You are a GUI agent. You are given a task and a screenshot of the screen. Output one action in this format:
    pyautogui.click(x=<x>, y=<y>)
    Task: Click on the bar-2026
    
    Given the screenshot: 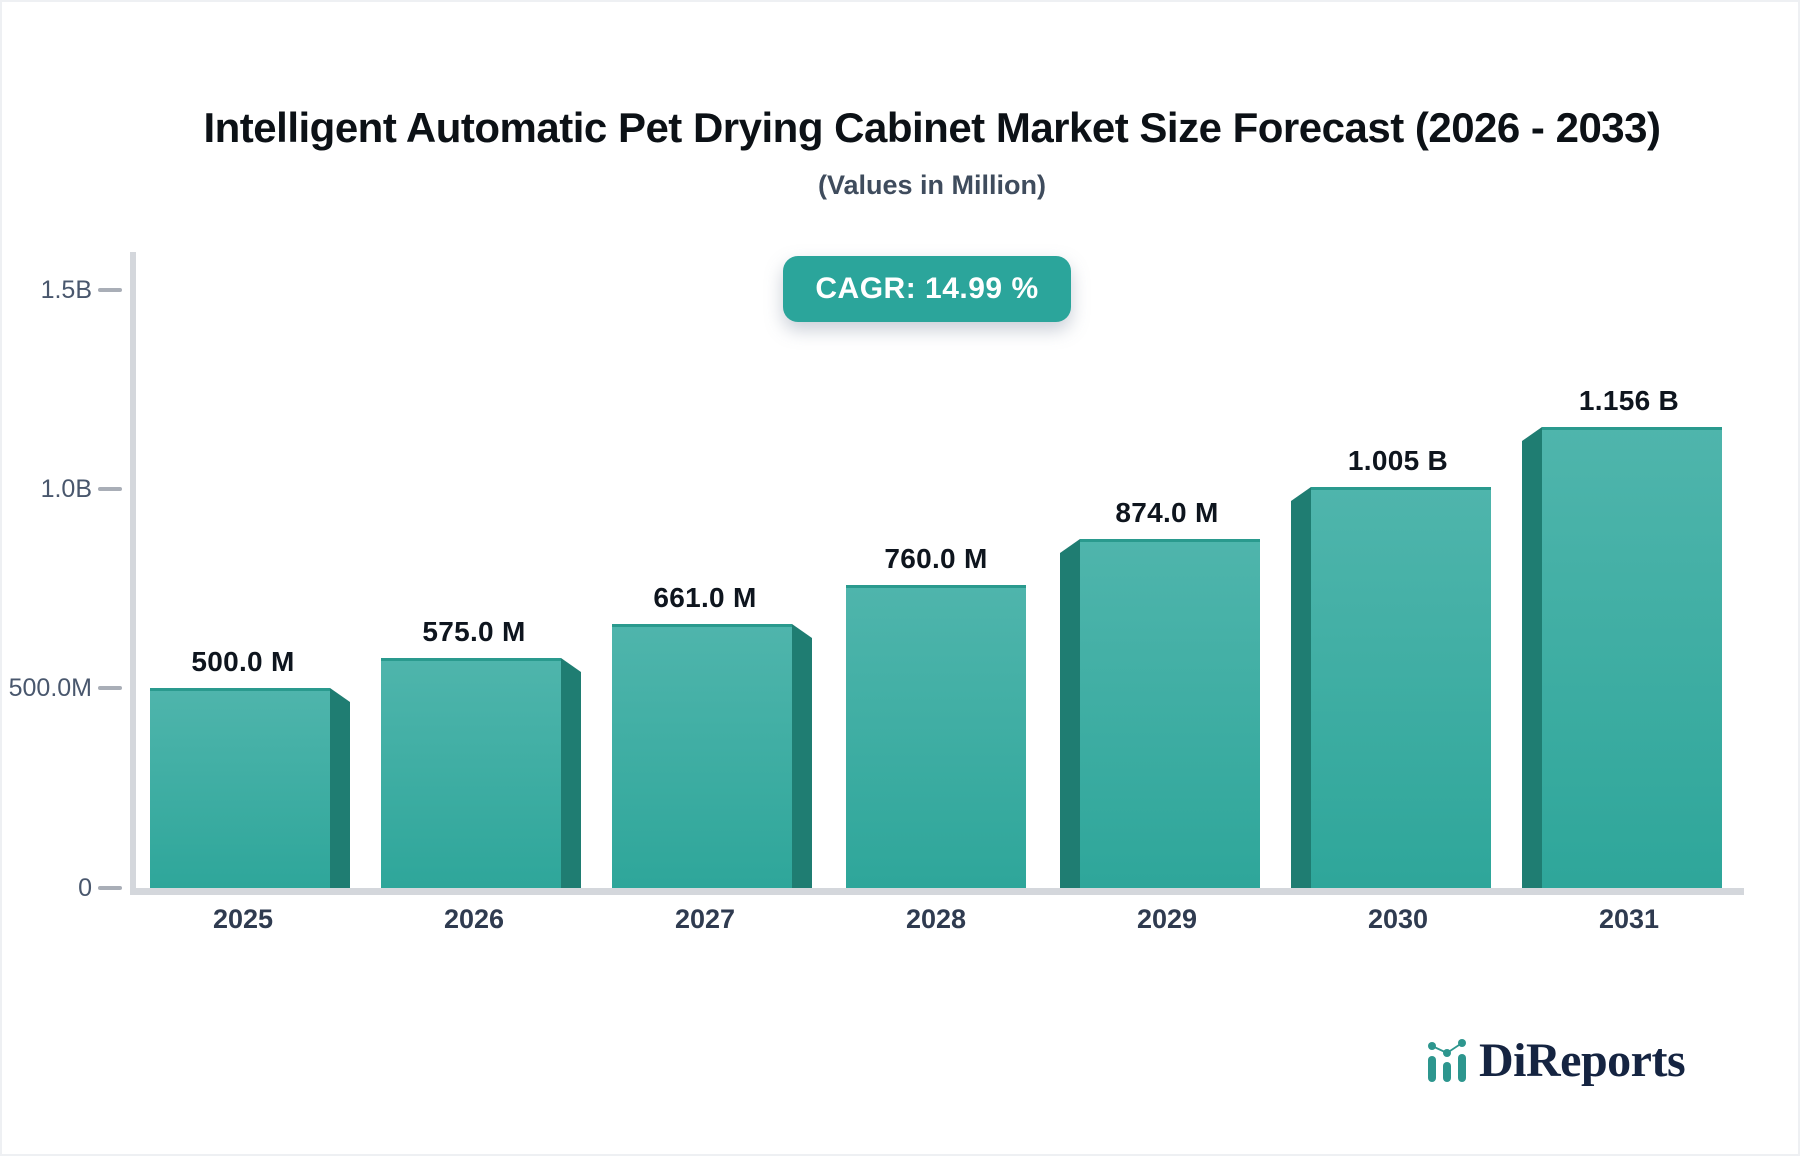 What is the action you would take?
    pyautogui.click(x=481, y=774)
    